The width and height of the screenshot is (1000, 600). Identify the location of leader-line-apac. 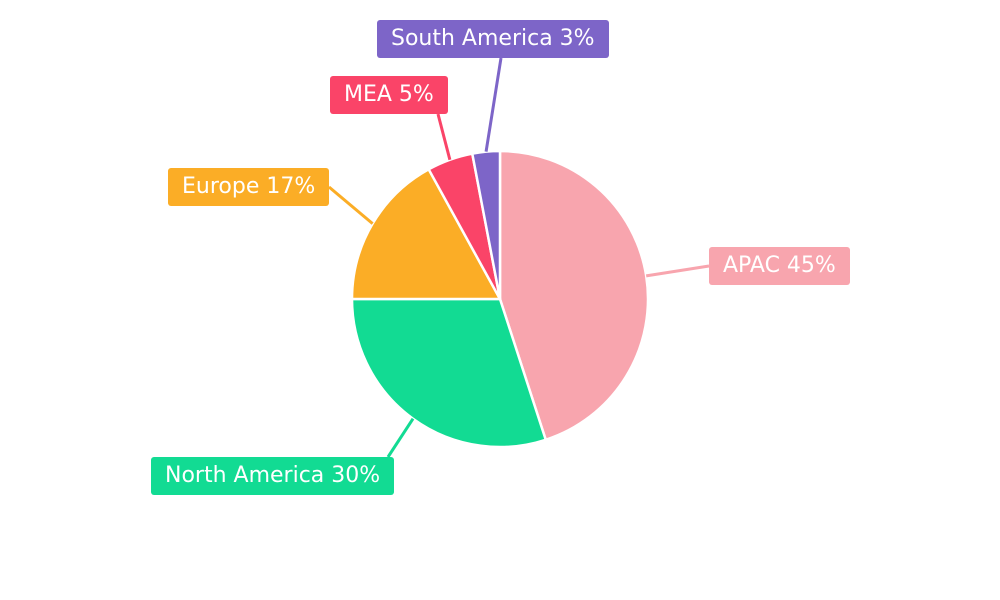
(677, 271).